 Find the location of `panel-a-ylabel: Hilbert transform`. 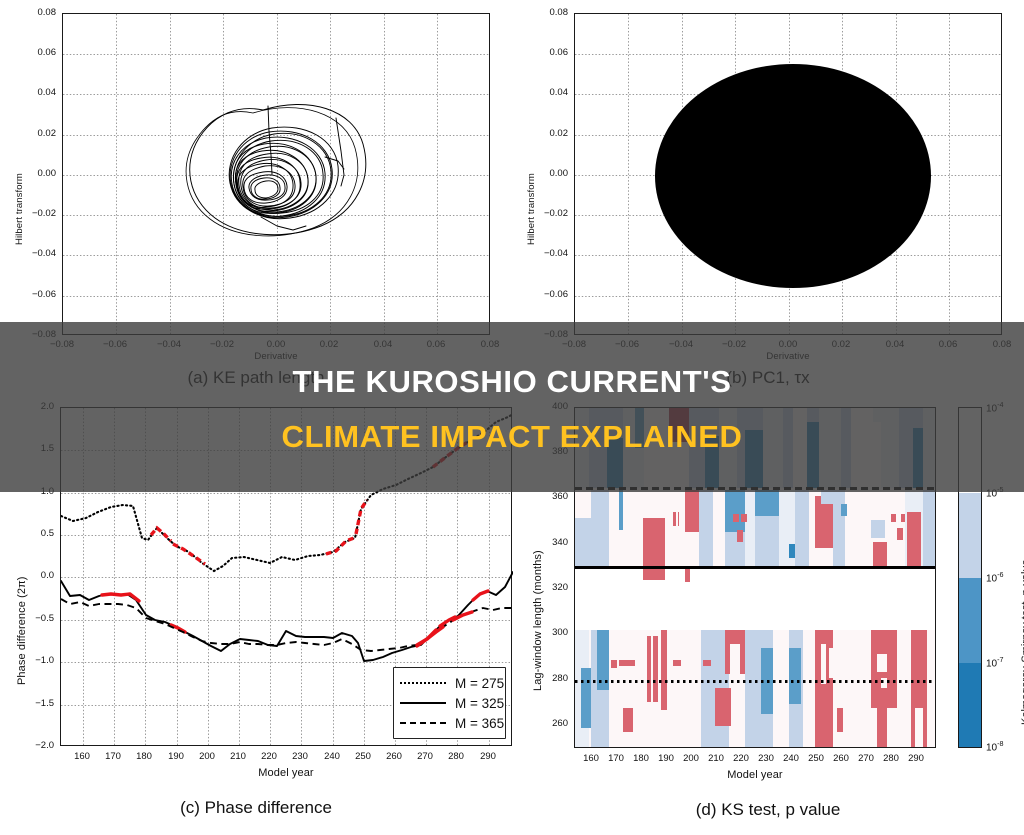

panel-a-ylabel: Hilbert transform is located at coordinates (19, 209).